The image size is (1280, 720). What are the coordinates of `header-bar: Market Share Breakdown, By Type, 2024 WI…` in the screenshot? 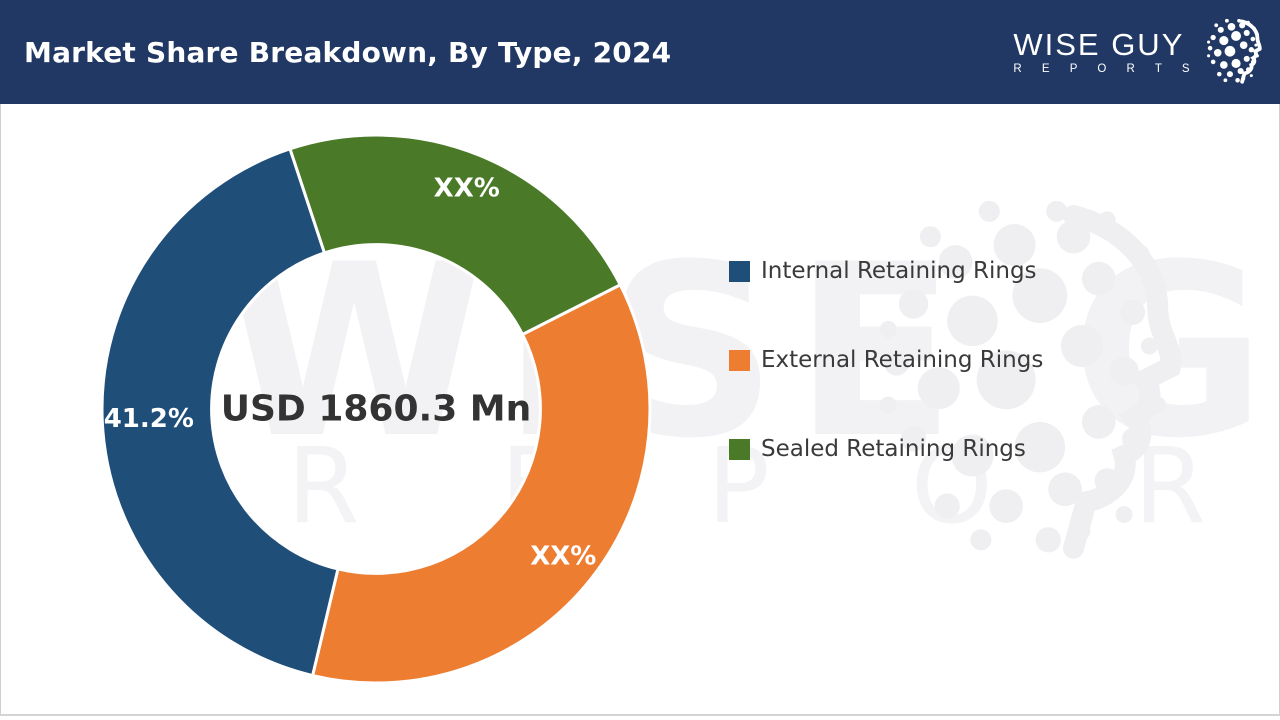 It's located at (640, 52).